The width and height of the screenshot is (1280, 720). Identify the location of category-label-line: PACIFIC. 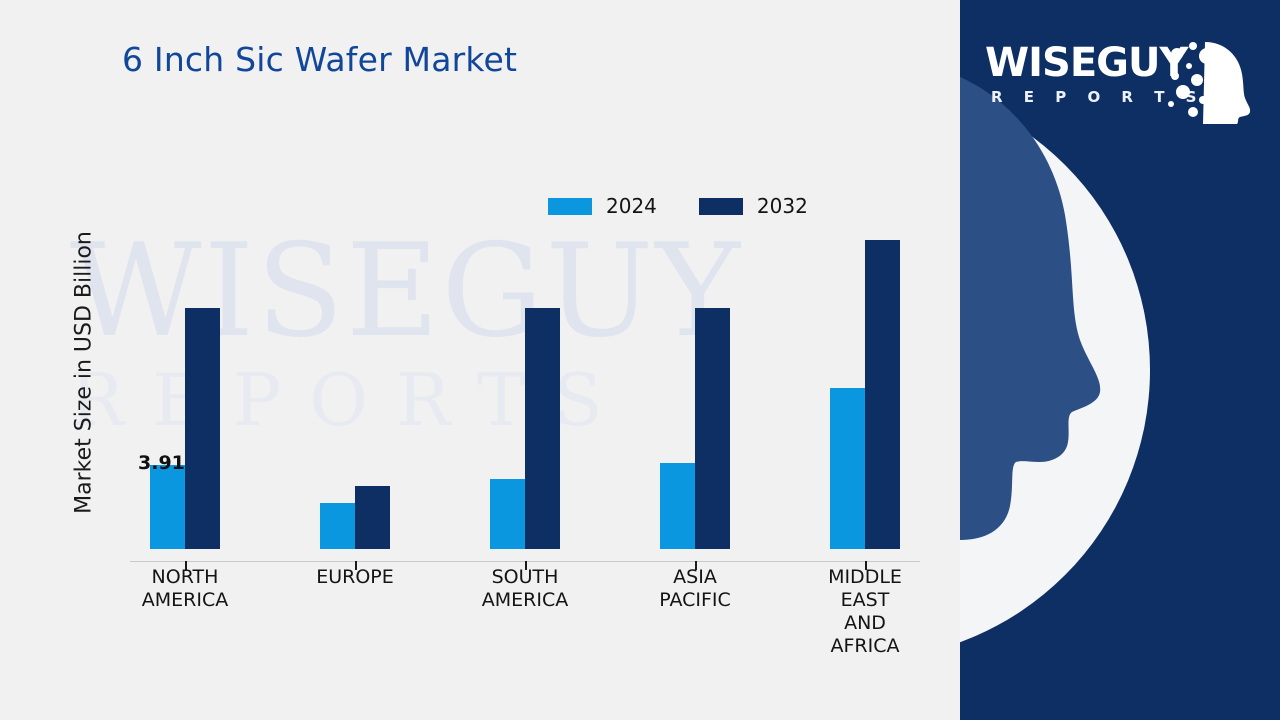
(695, 600).